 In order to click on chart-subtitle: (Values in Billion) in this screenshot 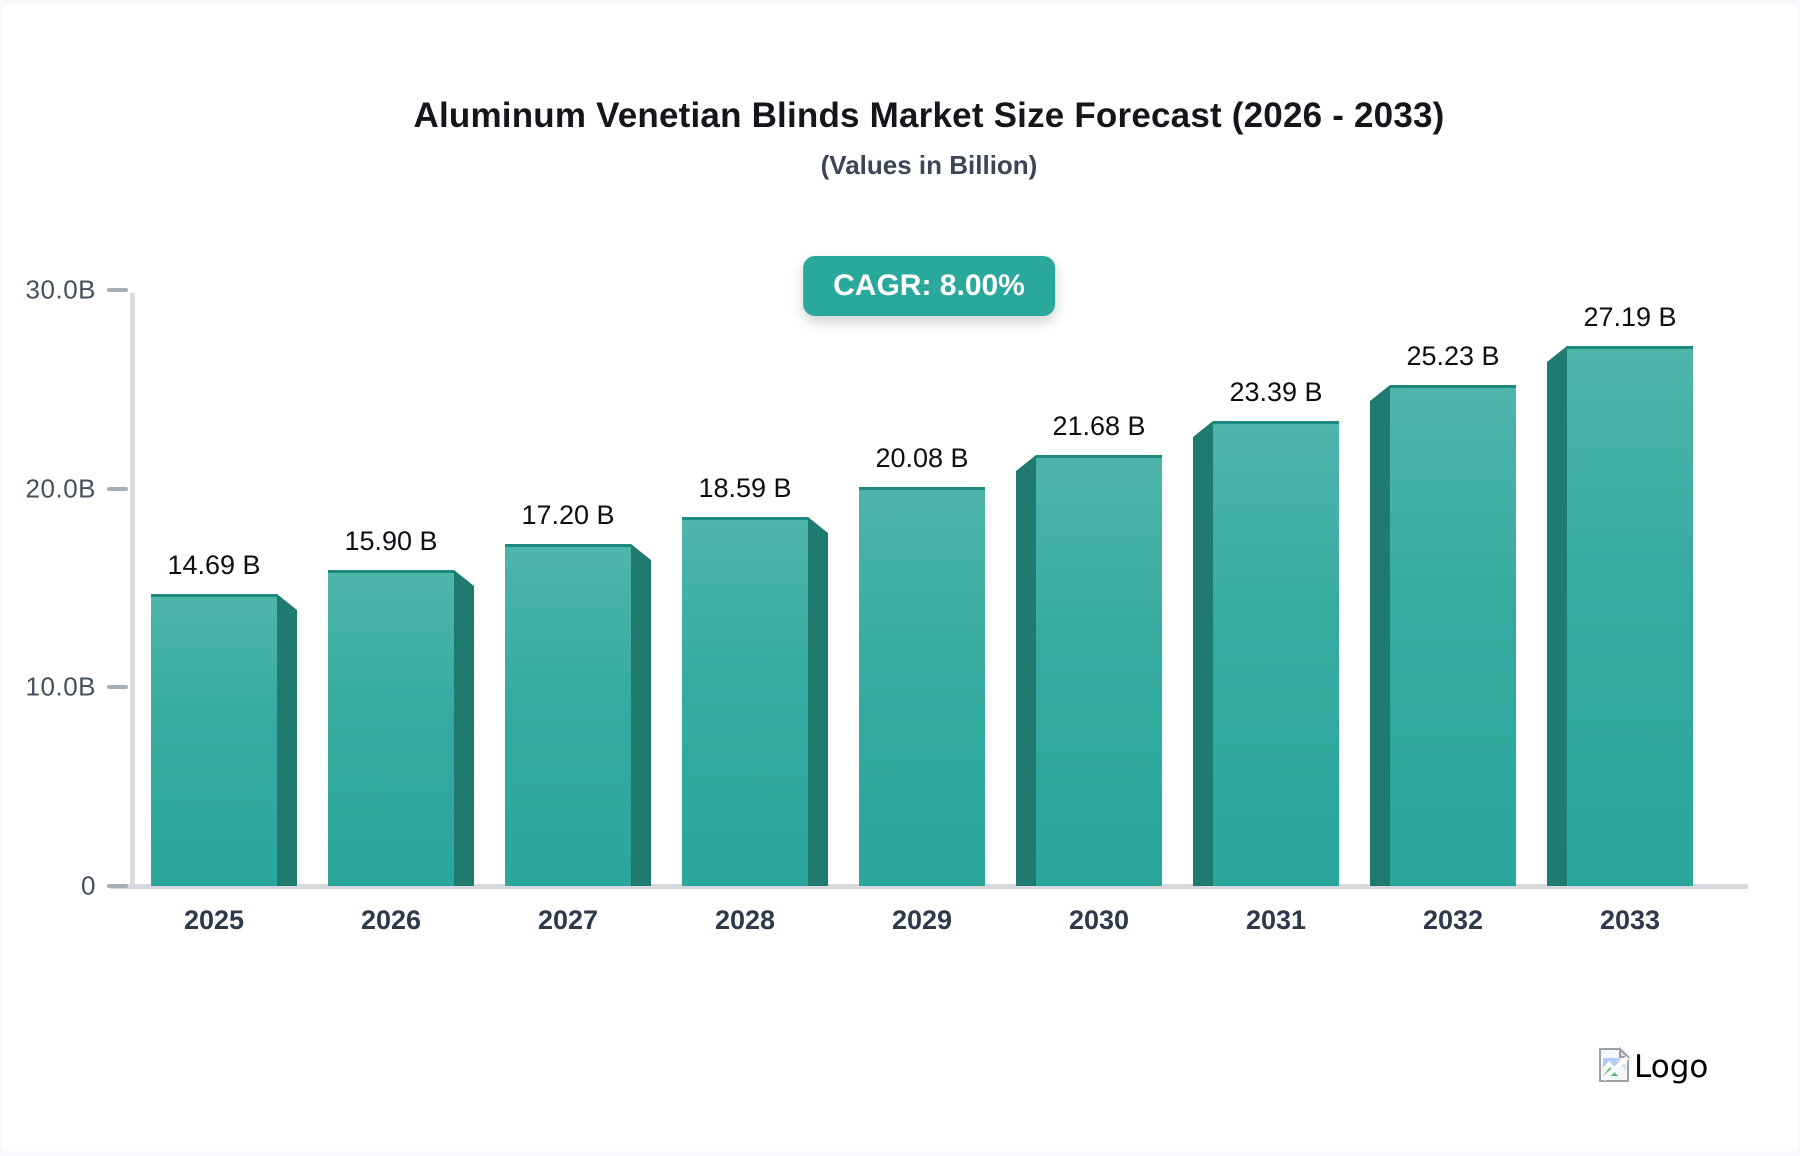, I will do `click(929, 165)`.